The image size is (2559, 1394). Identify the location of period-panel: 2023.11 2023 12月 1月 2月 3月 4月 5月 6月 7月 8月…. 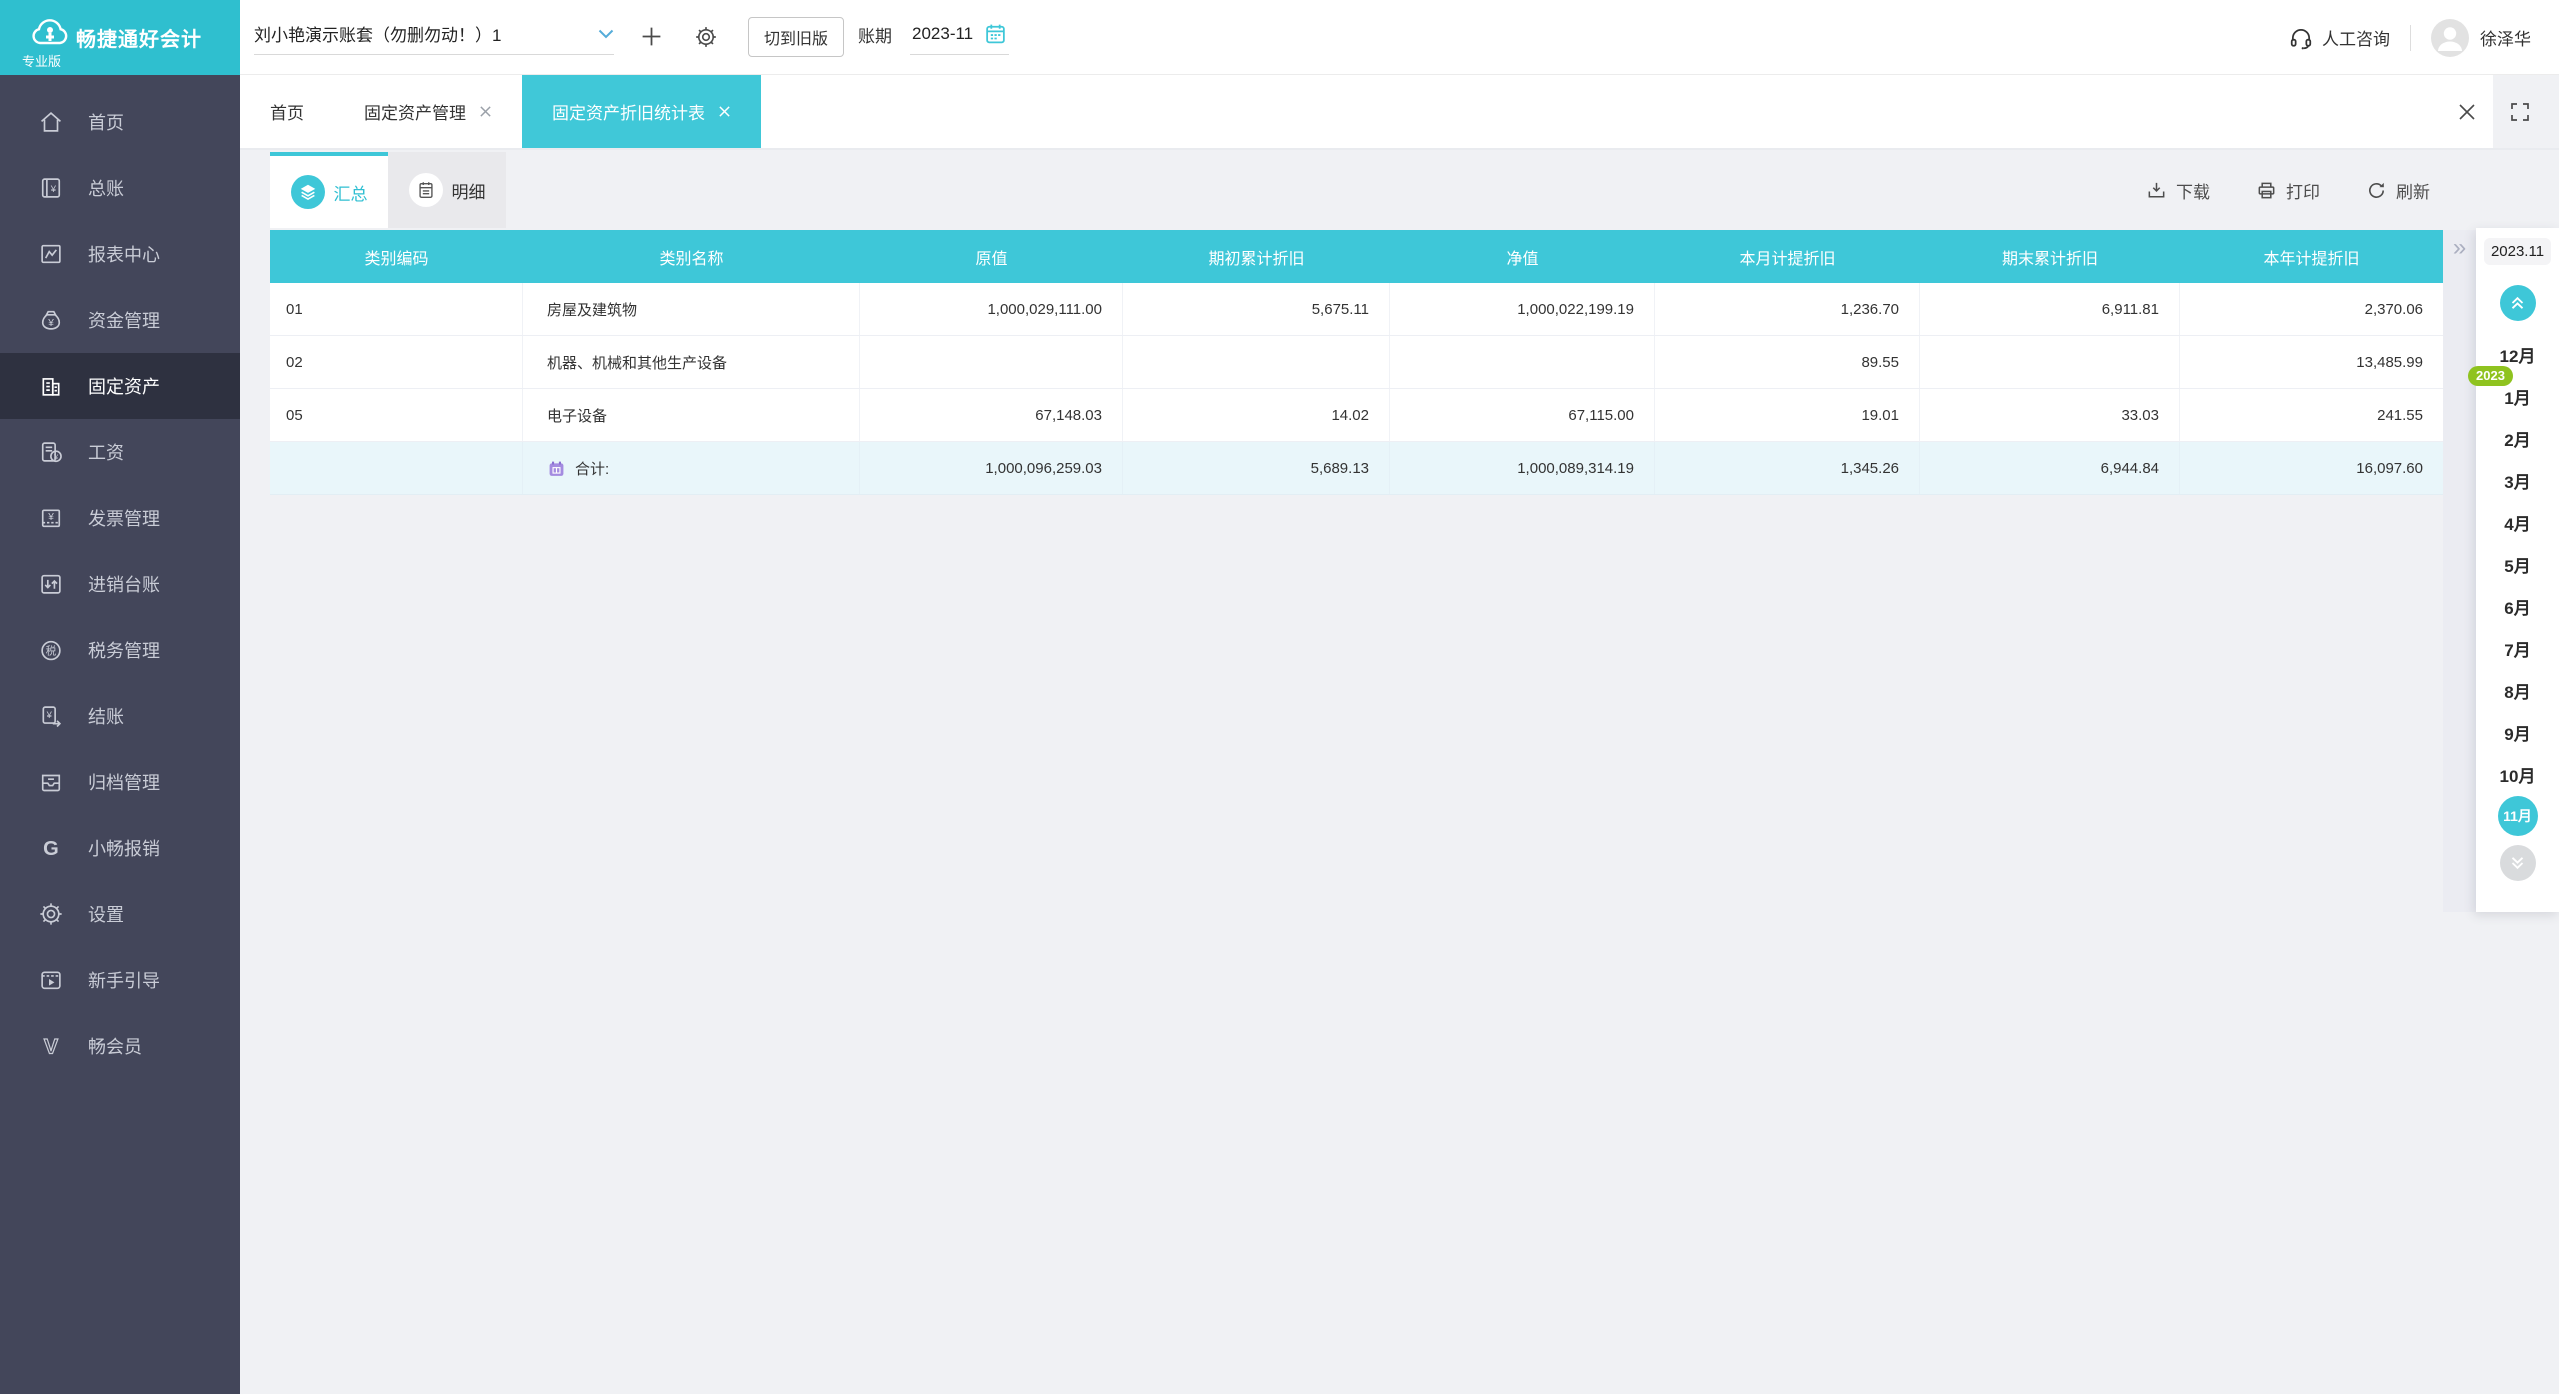
(2513, 570).